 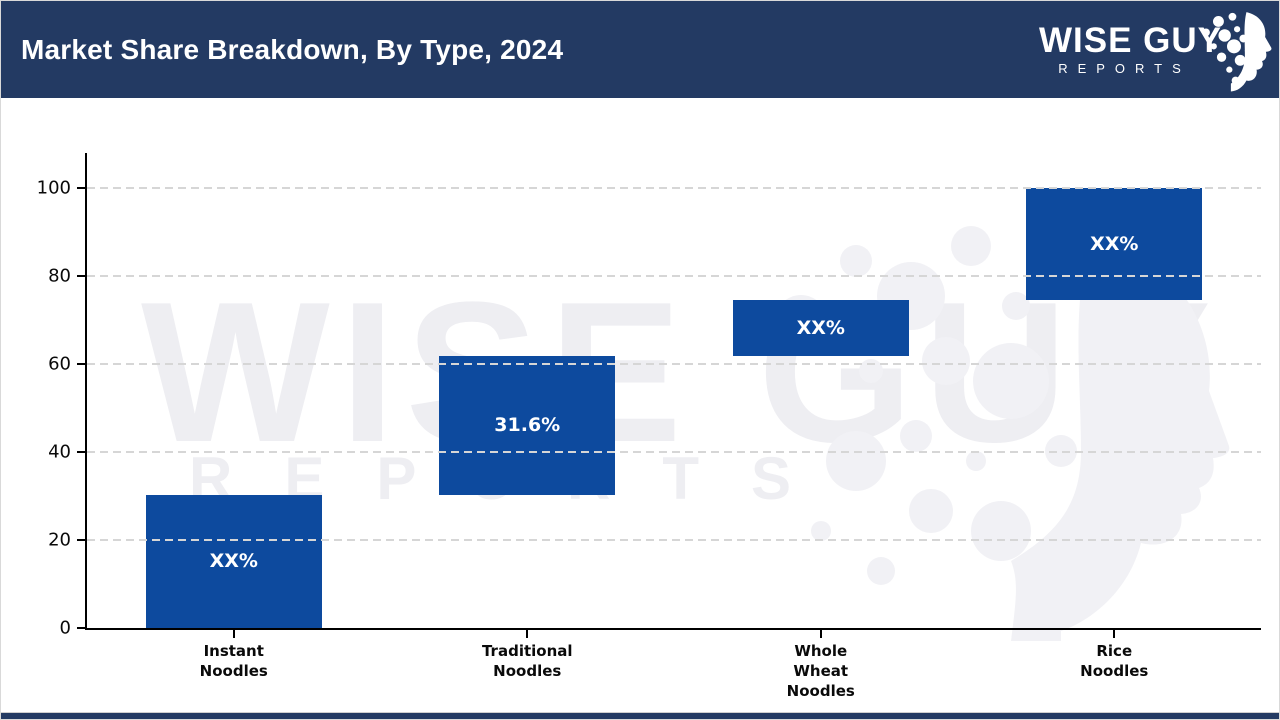 I want to click on logo-face-dots-icon, so click(x=1237, y=52).